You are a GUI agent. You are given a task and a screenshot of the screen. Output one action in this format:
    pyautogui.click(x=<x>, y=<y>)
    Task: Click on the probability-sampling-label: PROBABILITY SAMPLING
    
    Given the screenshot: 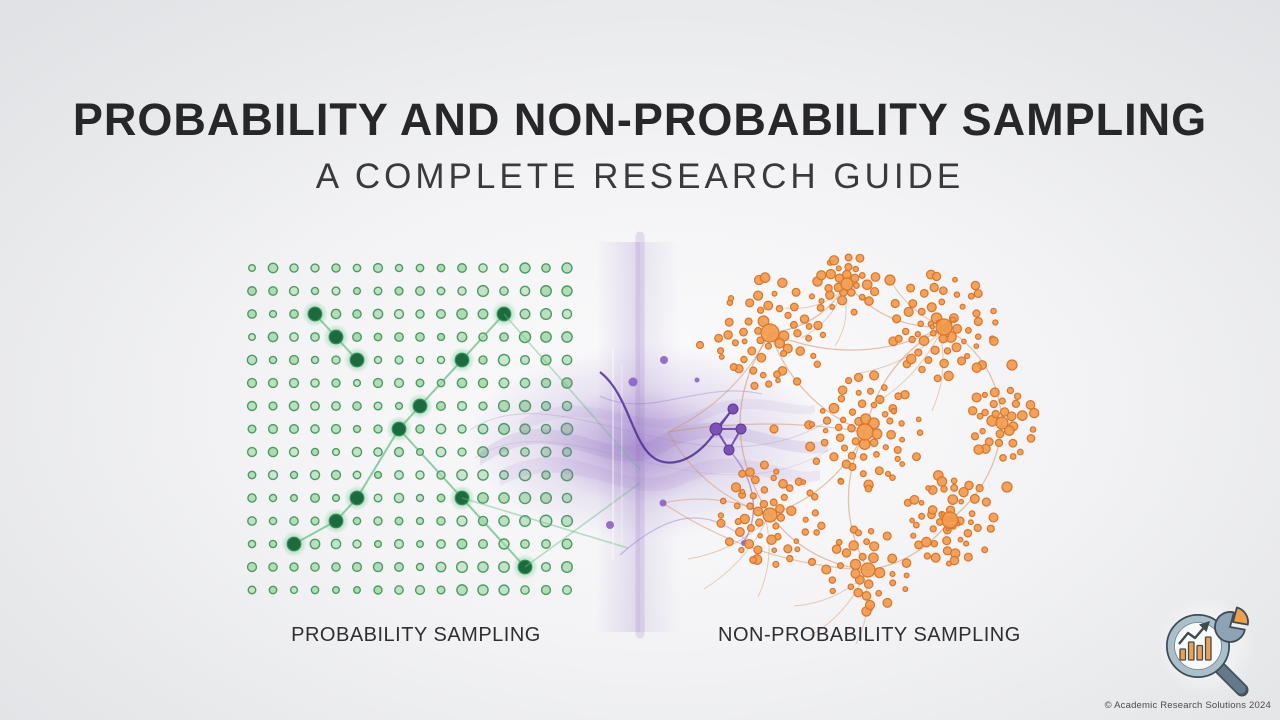 What is the action you would take?
    pyautogui.click(x=416, y=635)
    